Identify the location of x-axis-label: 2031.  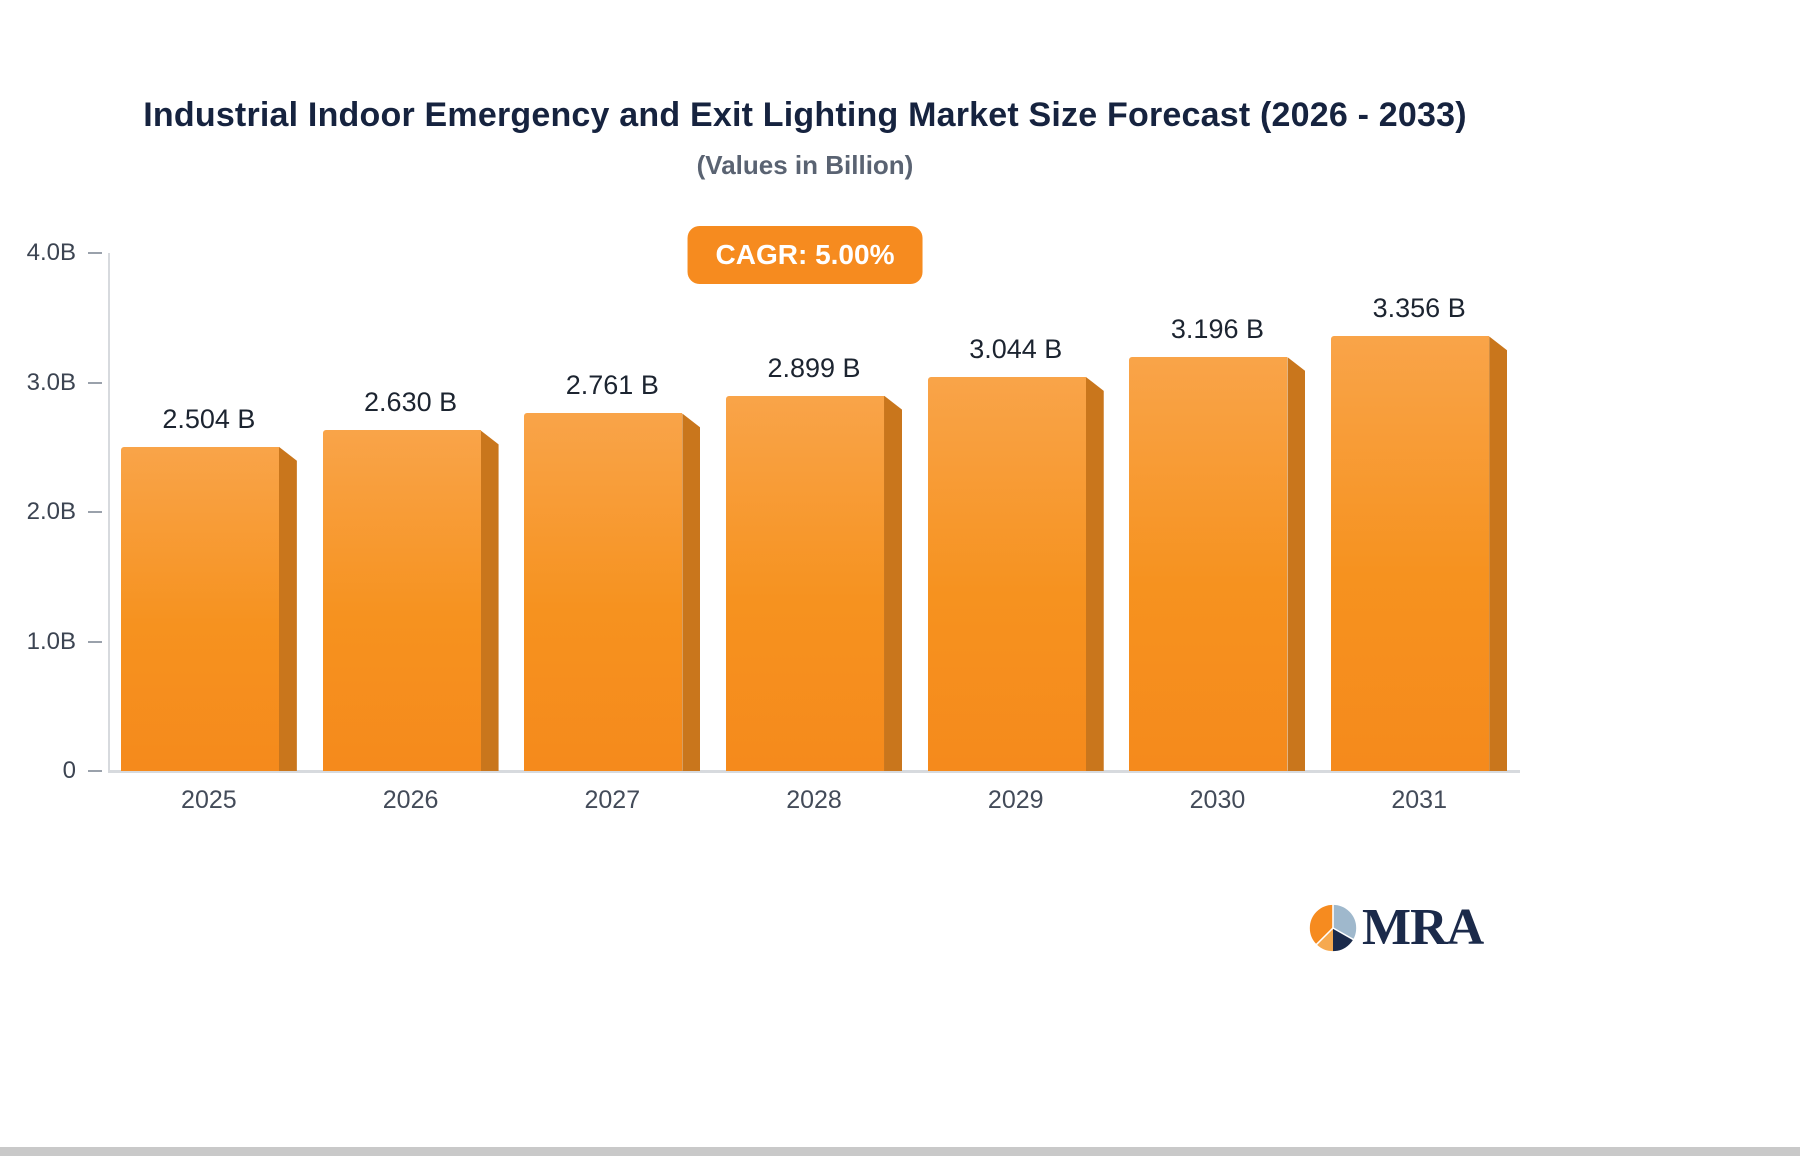
(1419, 800).